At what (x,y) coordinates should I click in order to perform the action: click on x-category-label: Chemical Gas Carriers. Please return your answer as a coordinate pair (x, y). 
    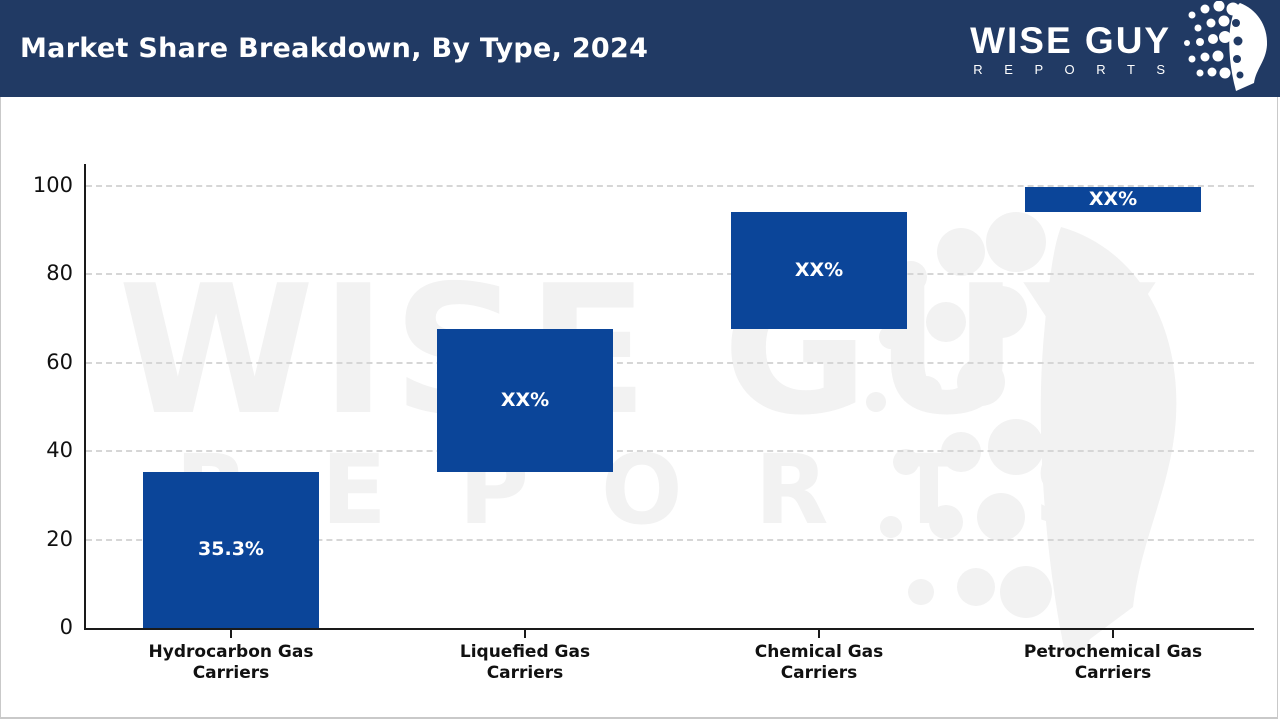
    Looking at the image, I should click on (819, 663).